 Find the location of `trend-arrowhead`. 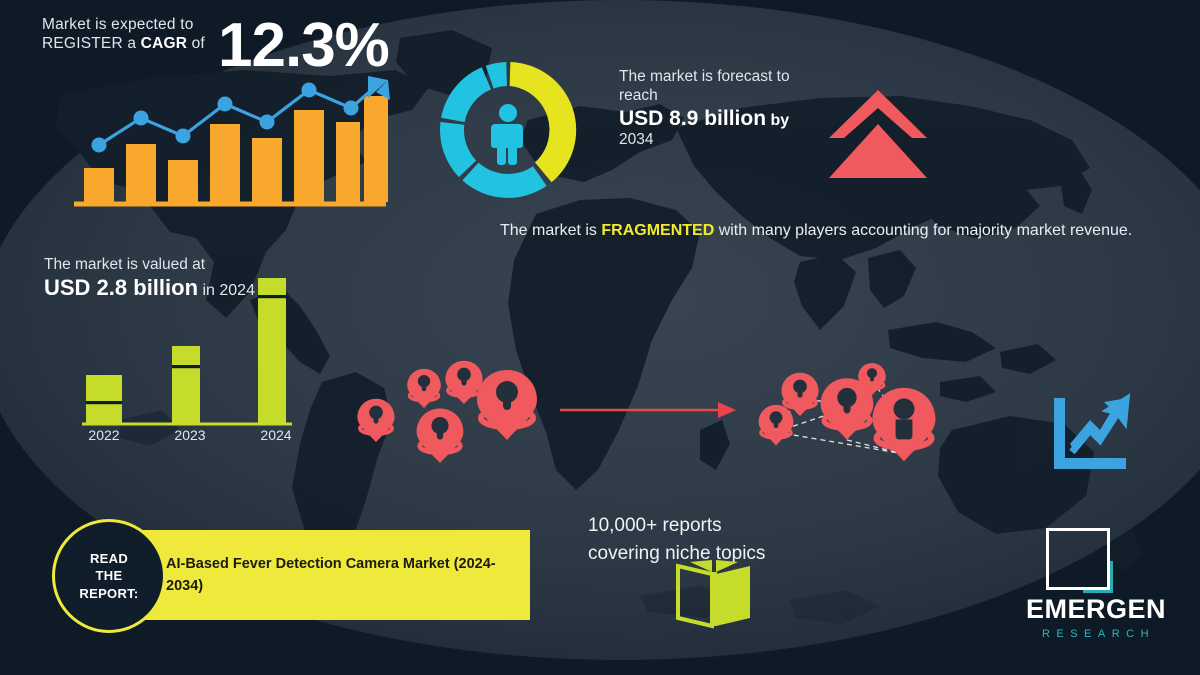

trend-arrowhead is located at coordinates (379, 88).